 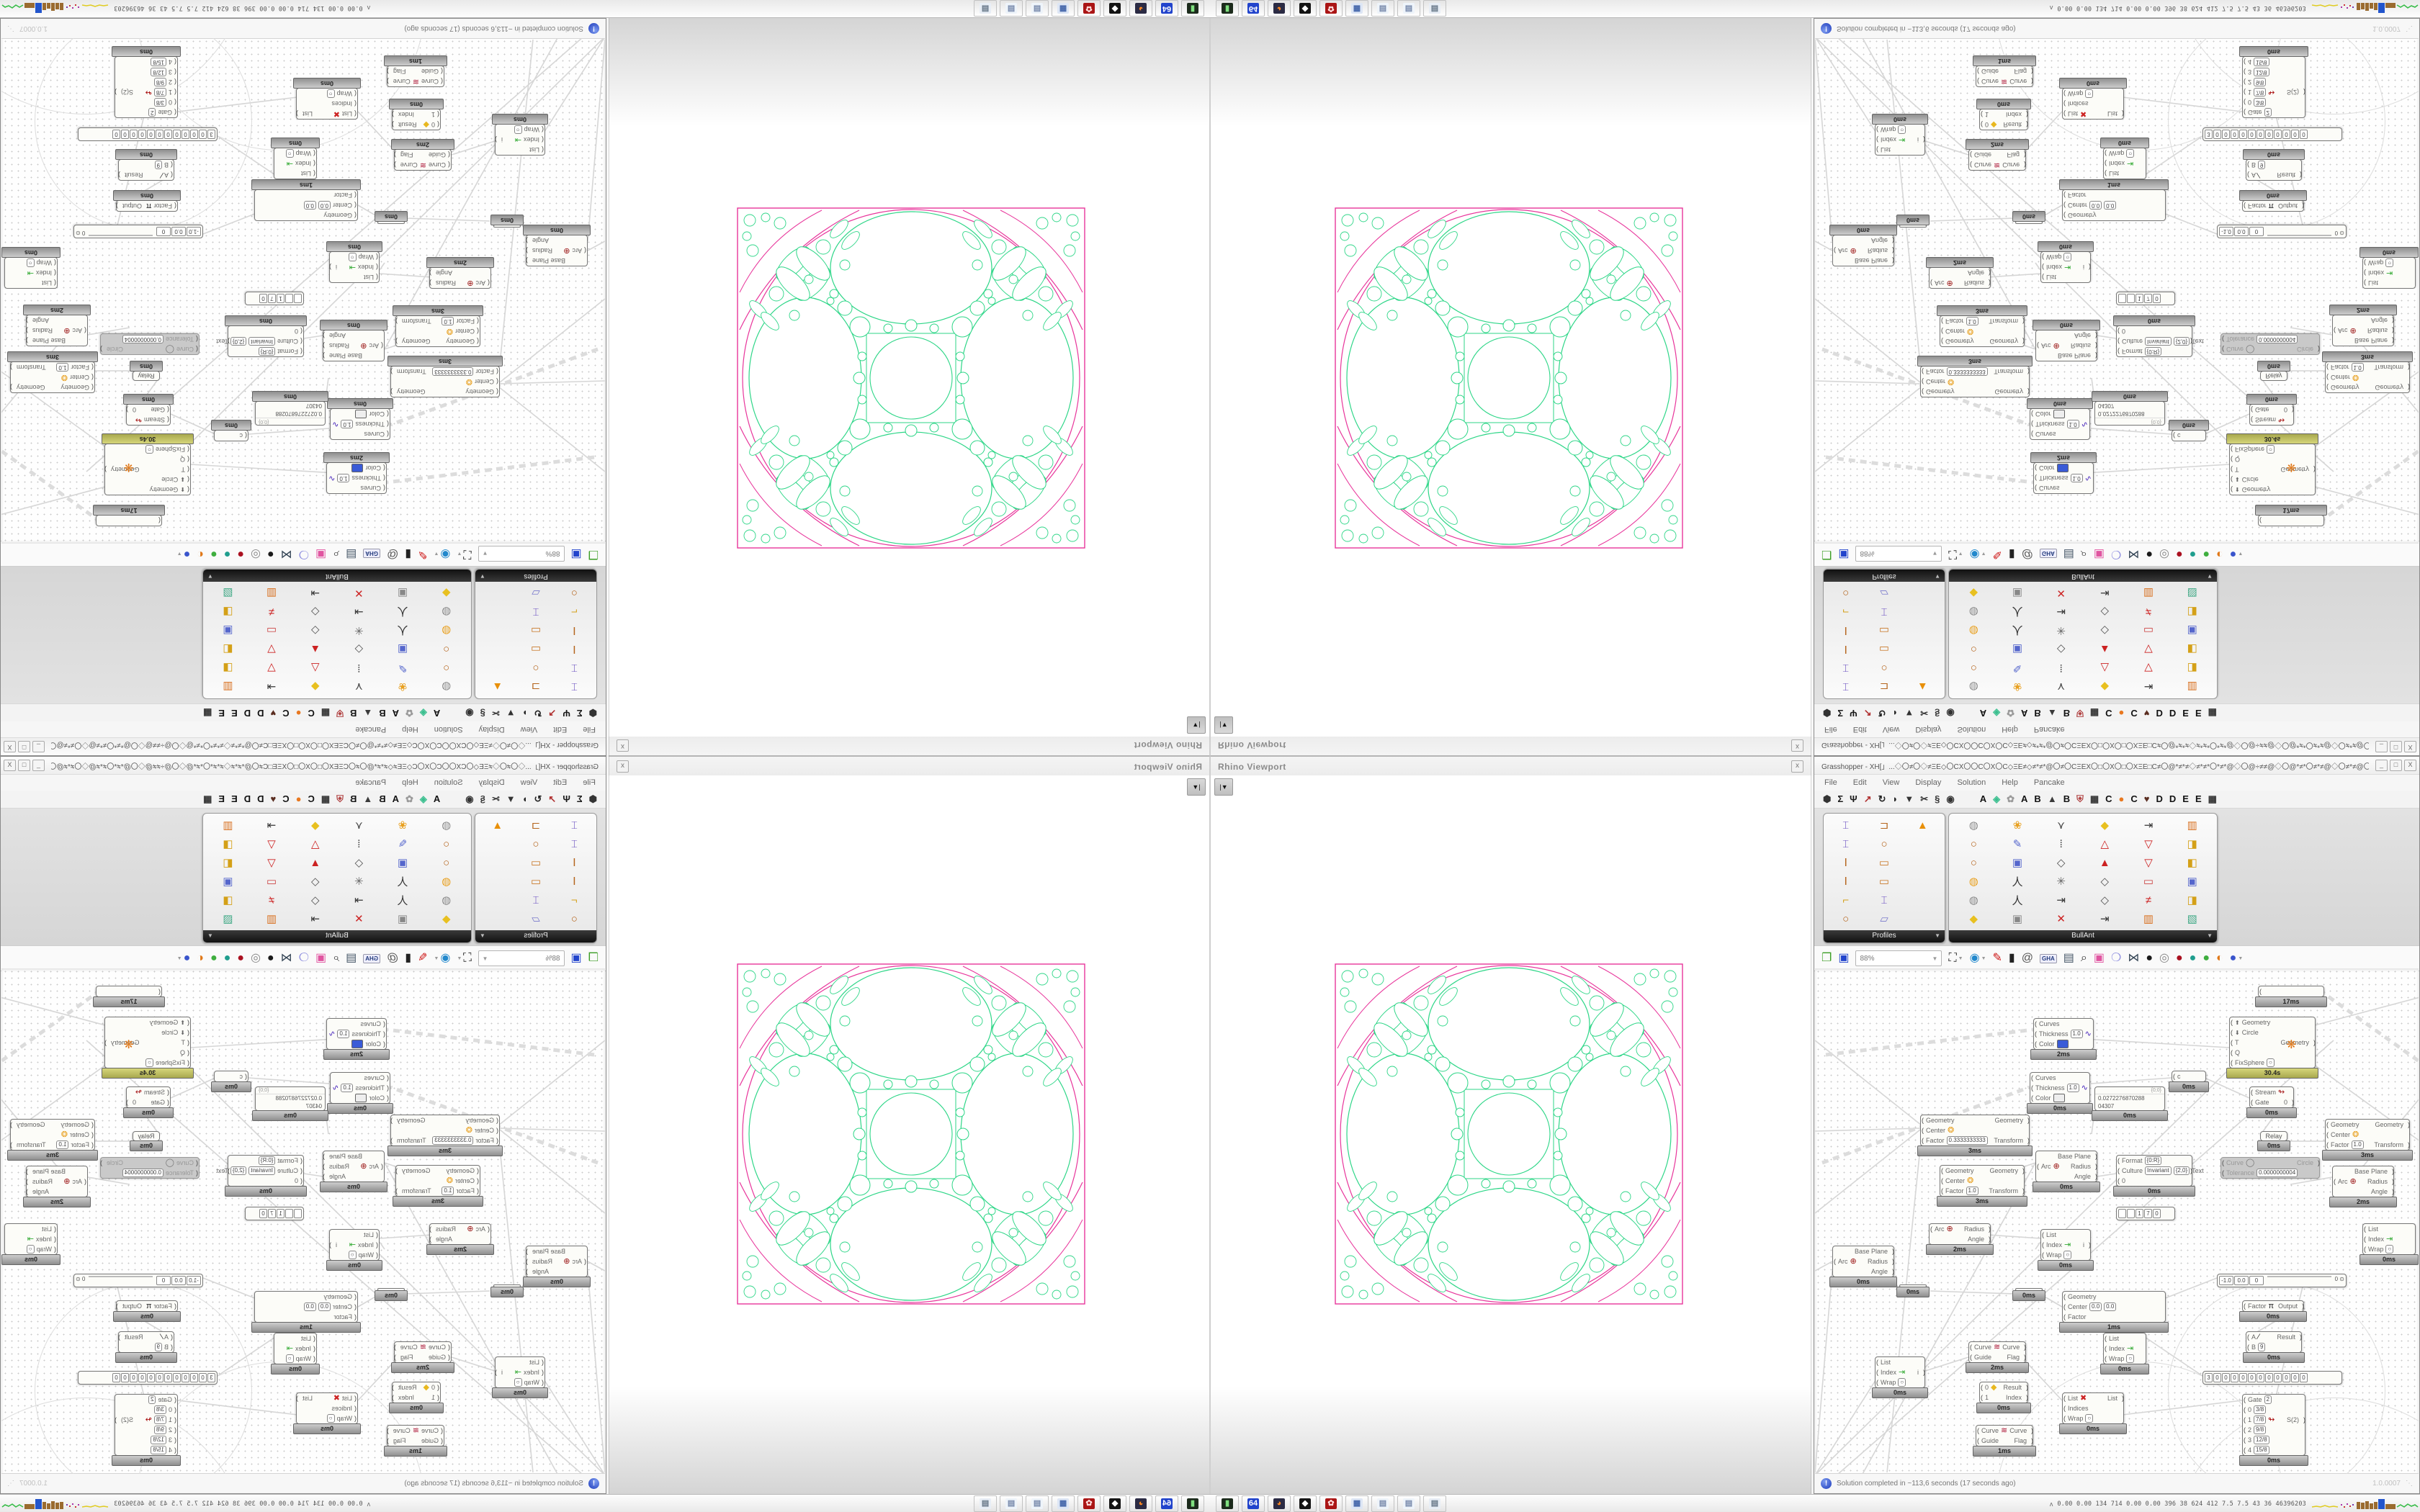 What do you see at coordinates (1884, 825) in the screenshot?
I see `palette-component-icon: ⊐` at bounding box center [1884, 825].